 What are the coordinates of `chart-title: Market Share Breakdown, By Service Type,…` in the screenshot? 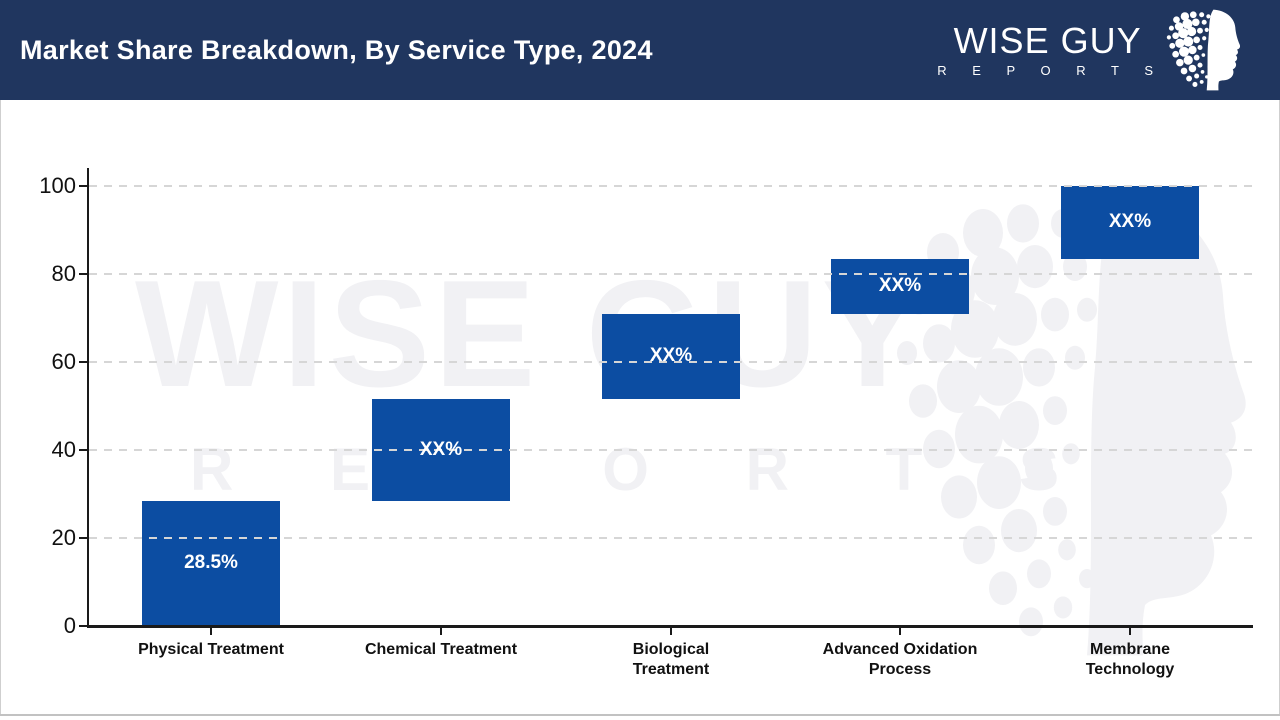 It's located at (336, 49).